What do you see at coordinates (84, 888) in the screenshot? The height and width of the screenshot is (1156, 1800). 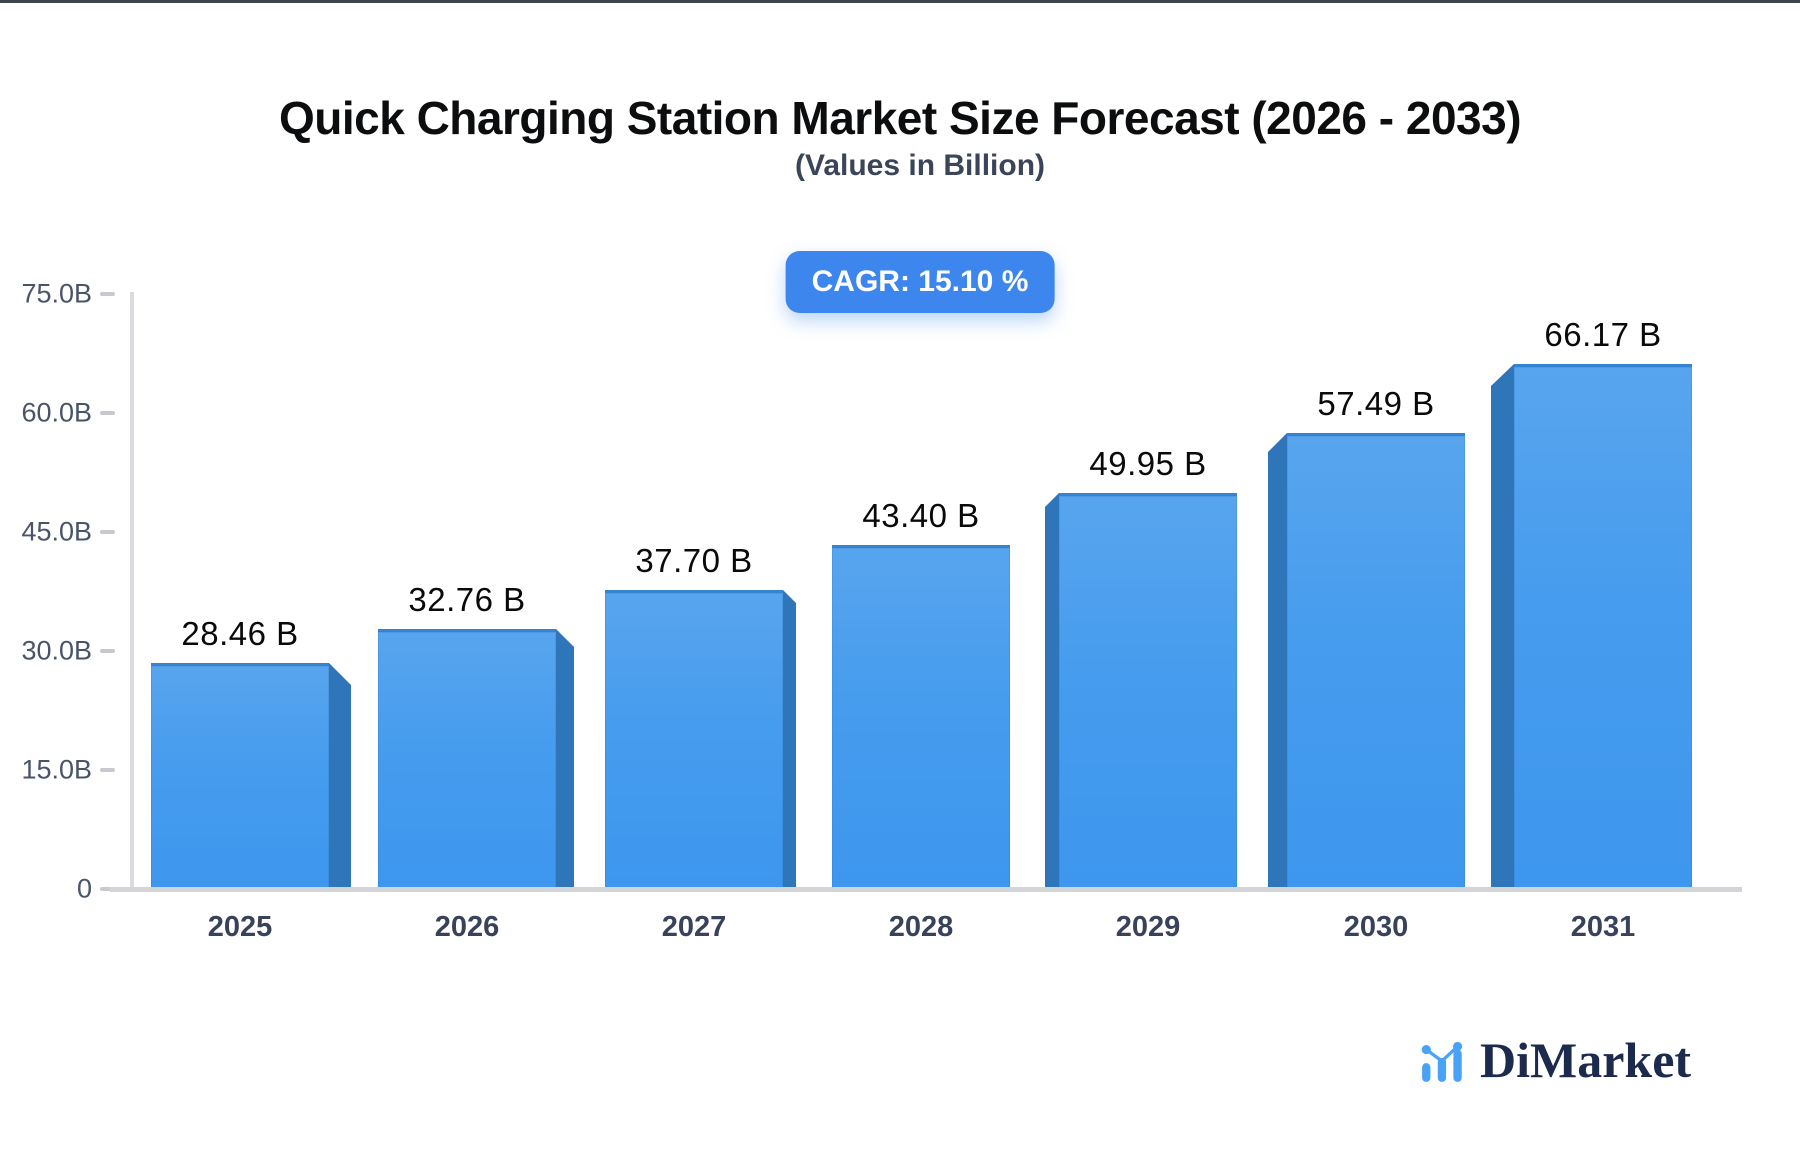 I see `y-axis-label: 0` at bounding box center [84, 888].